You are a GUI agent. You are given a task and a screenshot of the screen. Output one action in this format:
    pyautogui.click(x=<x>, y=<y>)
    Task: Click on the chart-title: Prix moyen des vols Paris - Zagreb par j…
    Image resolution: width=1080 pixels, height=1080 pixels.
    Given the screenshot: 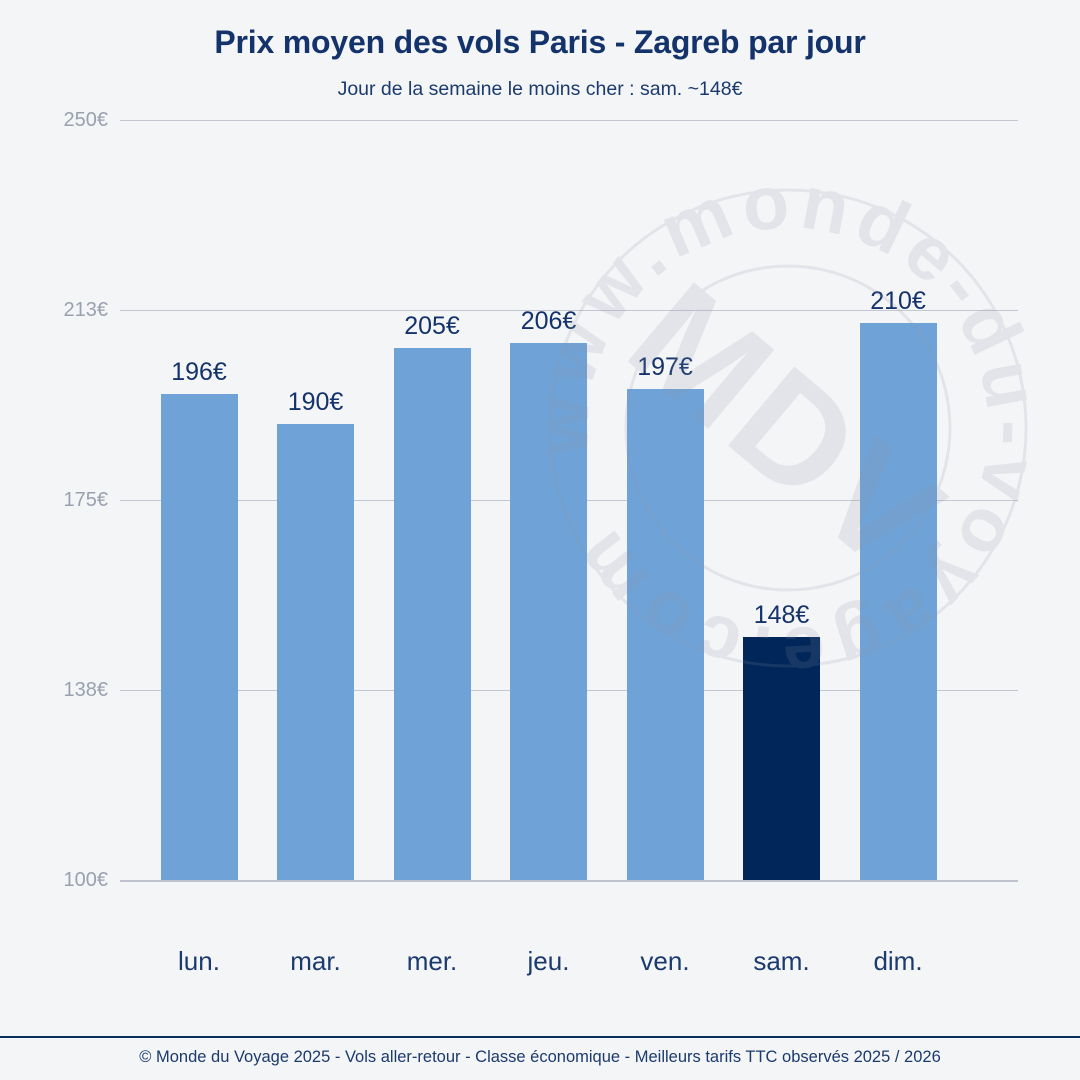 What is the action you would take?
    pyautogui.click(x=540, y=42)
    